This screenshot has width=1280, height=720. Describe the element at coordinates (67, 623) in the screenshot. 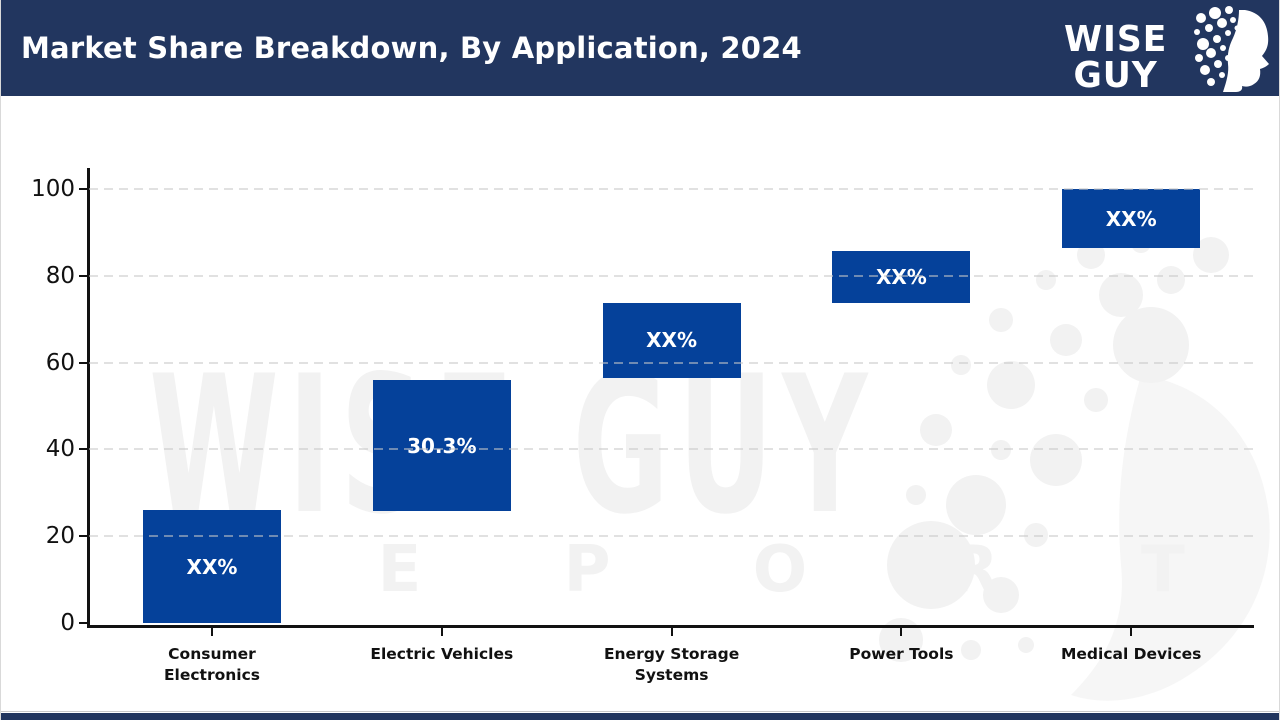

I see `y-tick-label: 0` at that location.